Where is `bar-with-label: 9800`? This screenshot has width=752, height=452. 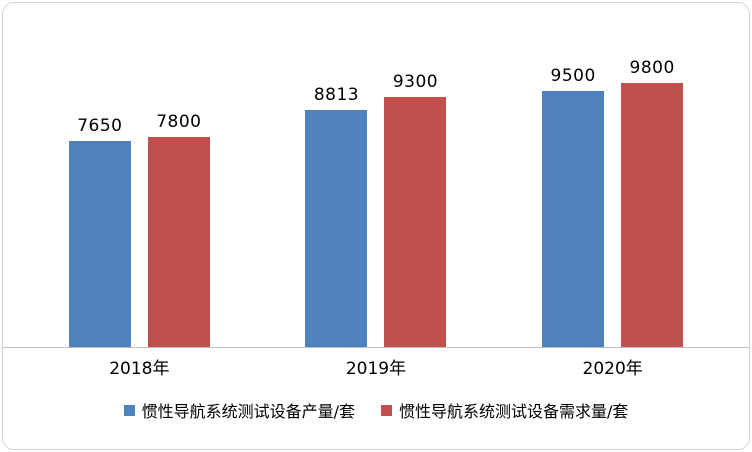
bar-with-label: 9800 is located at coordinates (652, 203).